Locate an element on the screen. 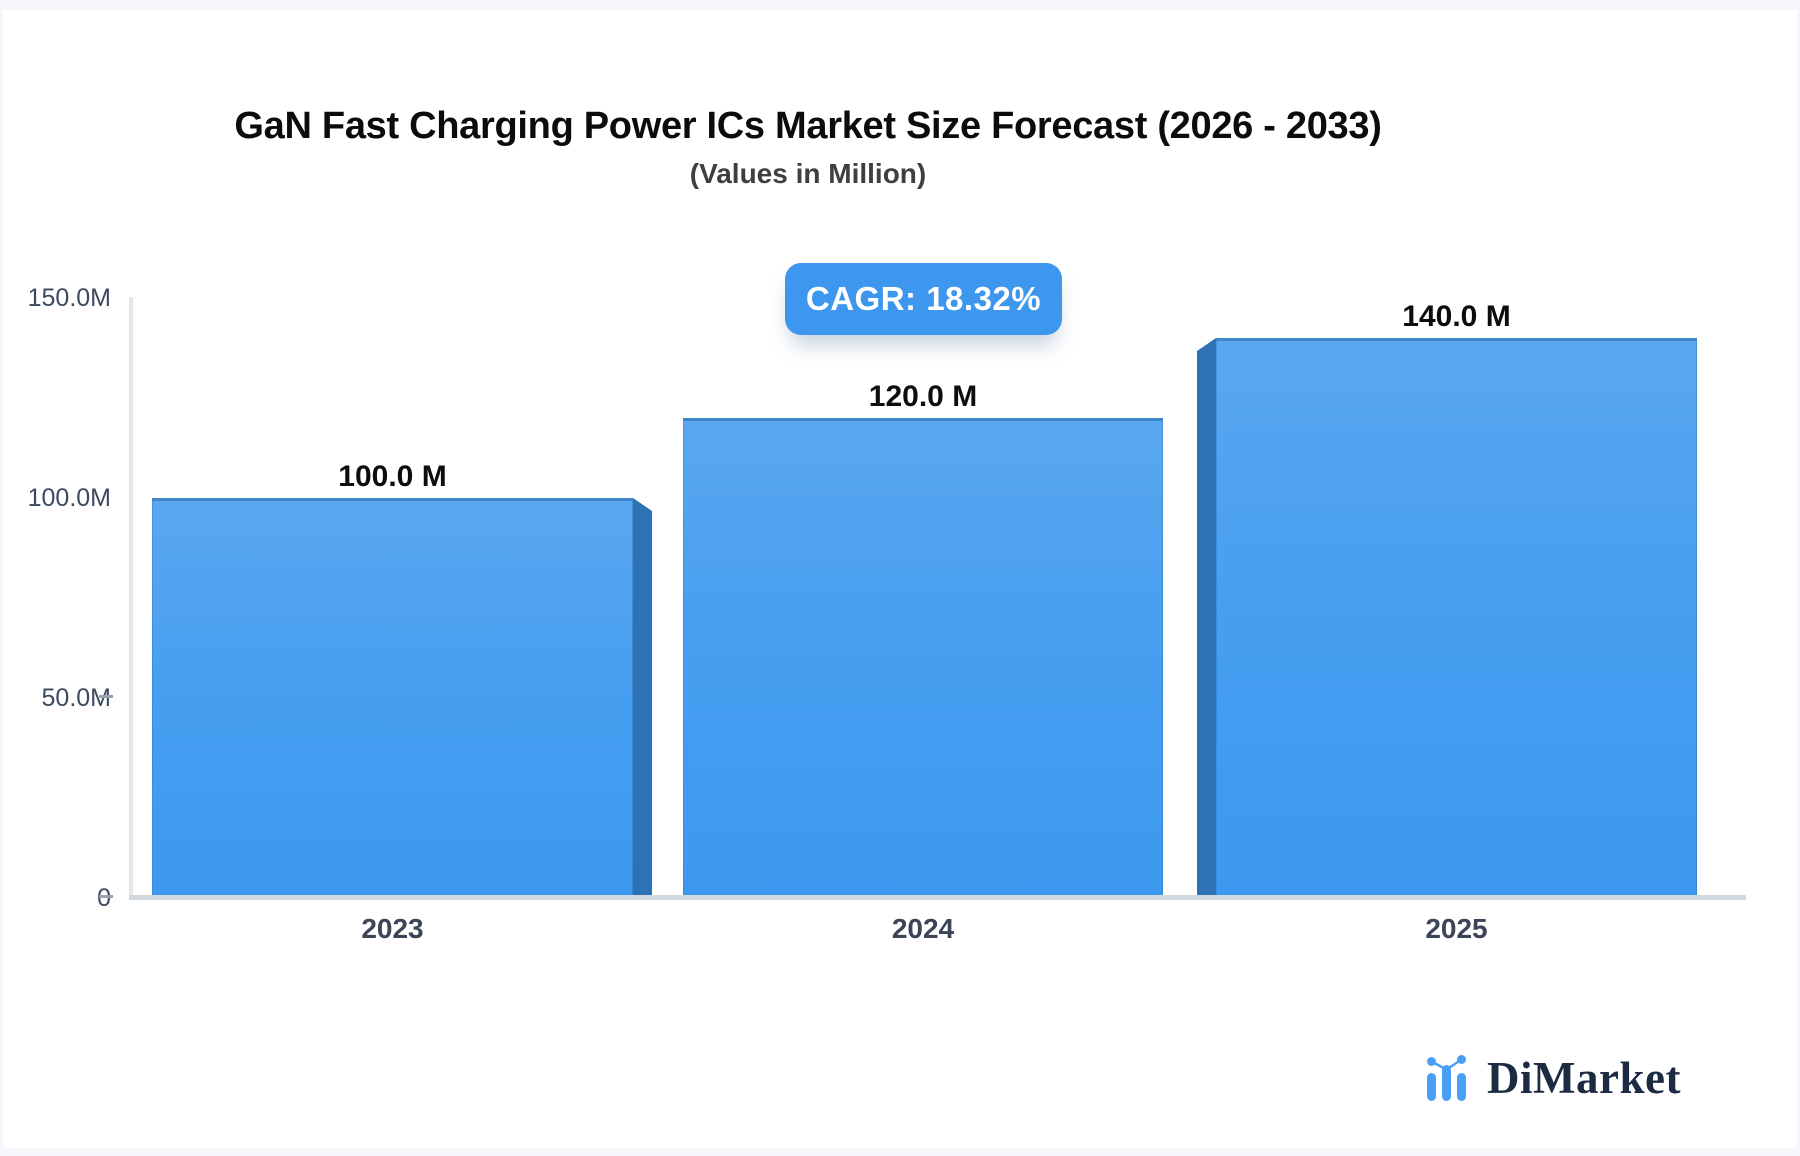 The image size is (1800, 1156). bar-2025 is located at coordinates (1456, 618).